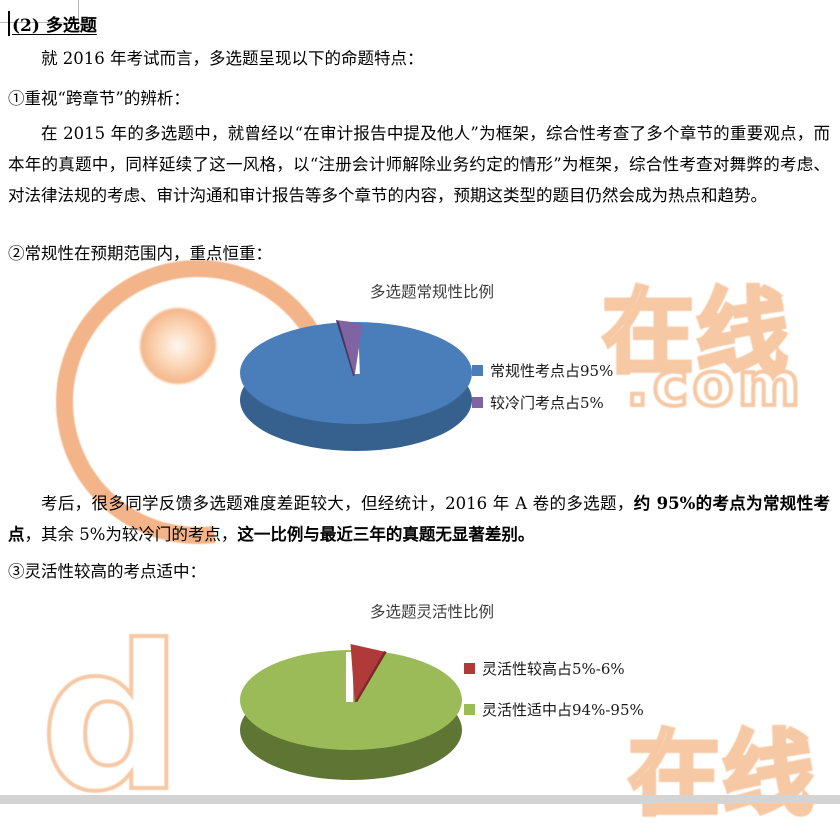  What do you see at coordinates (477, 370) in the screenshot?
I see `legend-swatch-regular-icon` at bounding box center [477, 370].